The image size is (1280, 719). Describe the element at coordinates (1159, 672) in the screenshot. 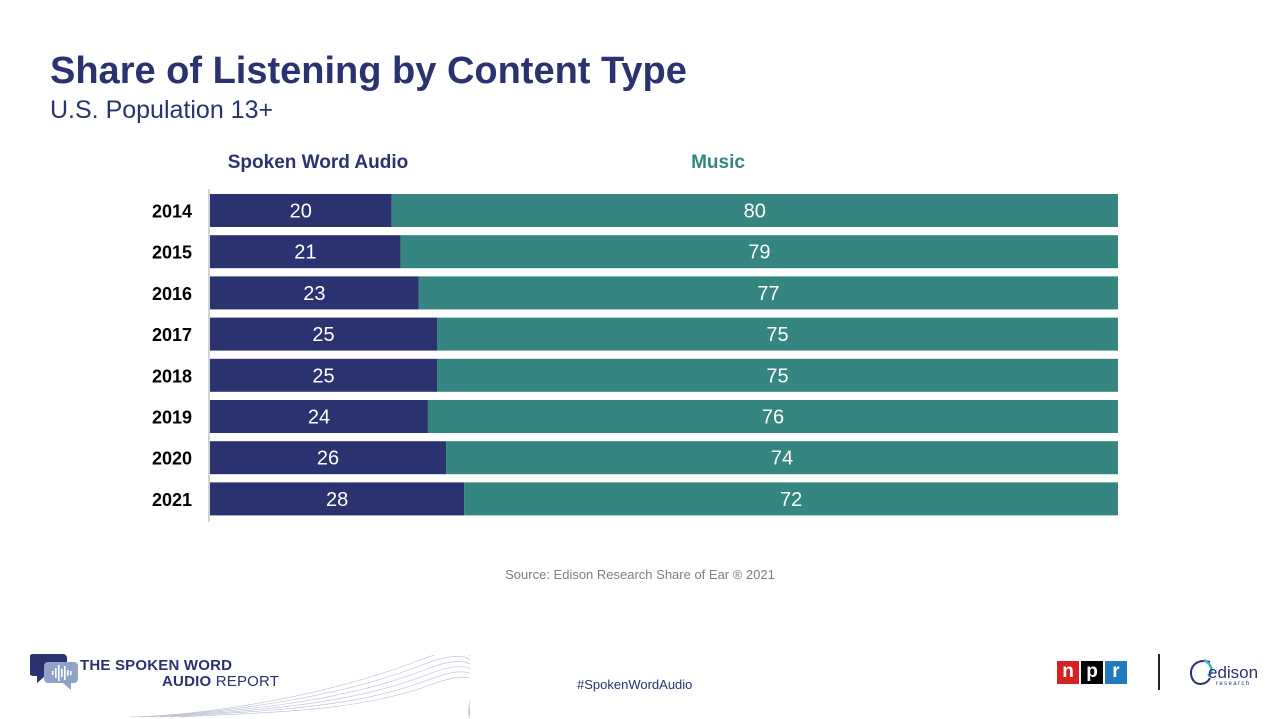

I see `logo-divider` at that location.